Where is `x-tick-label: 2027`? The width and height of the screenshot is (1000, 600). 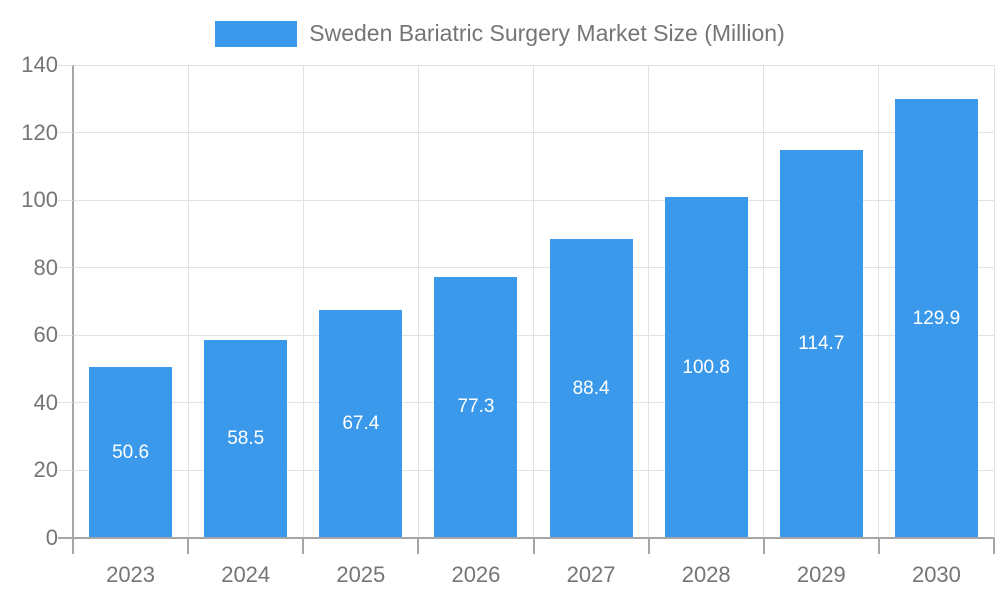 x-tick-label: 2027 is located at coordinates (591, 574).